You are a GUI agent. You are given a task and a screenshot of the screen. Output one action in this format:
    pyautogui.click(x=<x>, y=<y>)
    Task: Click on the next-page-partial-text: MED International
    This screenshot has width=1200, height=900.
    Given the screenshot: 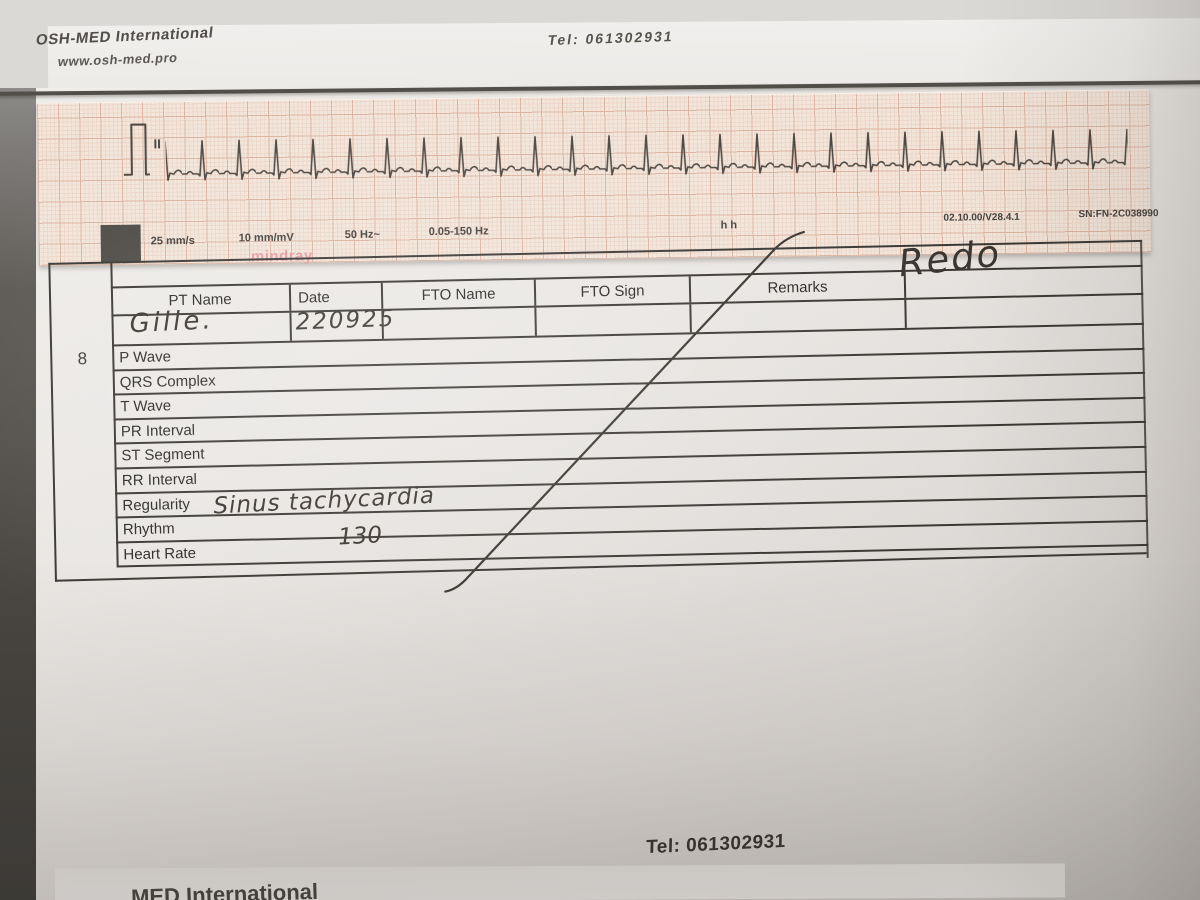 What is the action you would take?
    pyautogui.click(x=224, y=889)
    